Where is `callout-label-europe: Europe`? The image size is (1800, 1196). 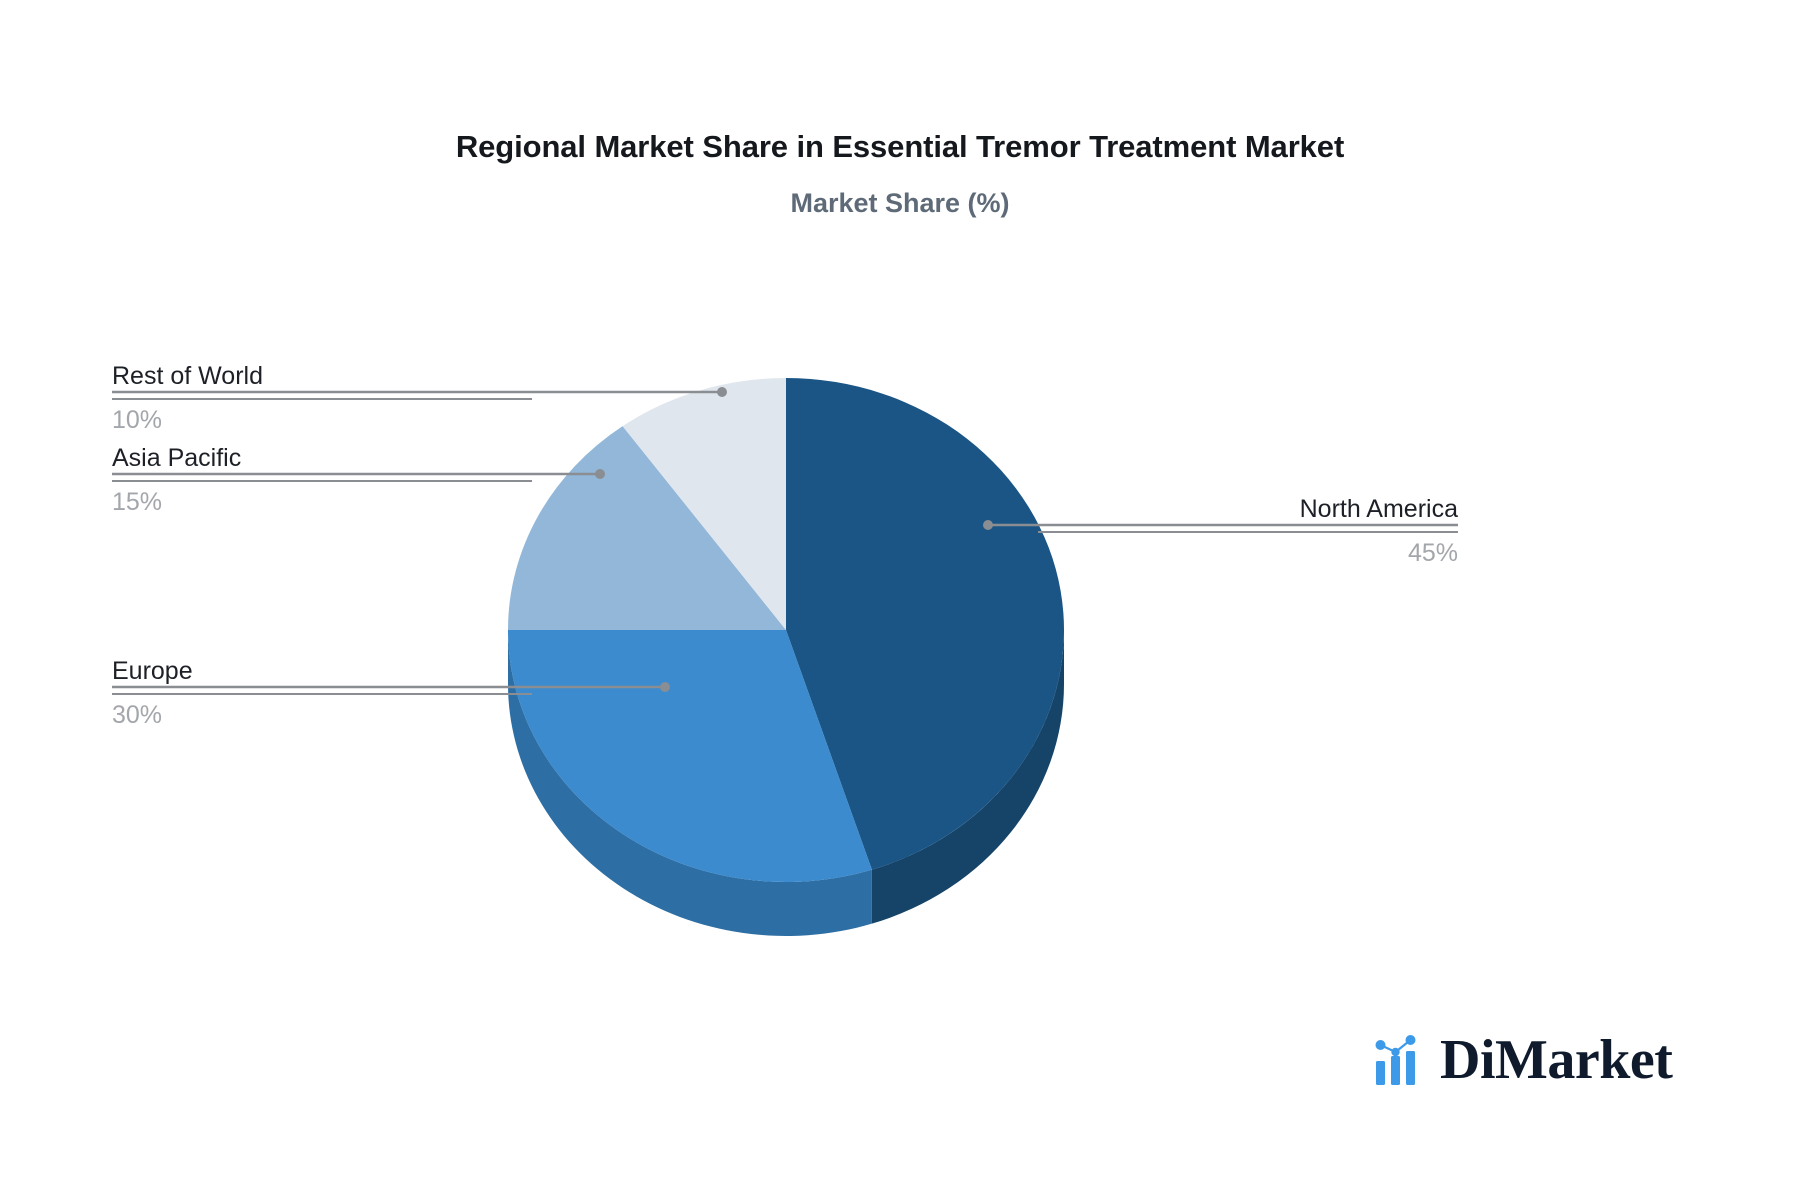 callout-label-europe: Europe is located at coordinates (152, 671).